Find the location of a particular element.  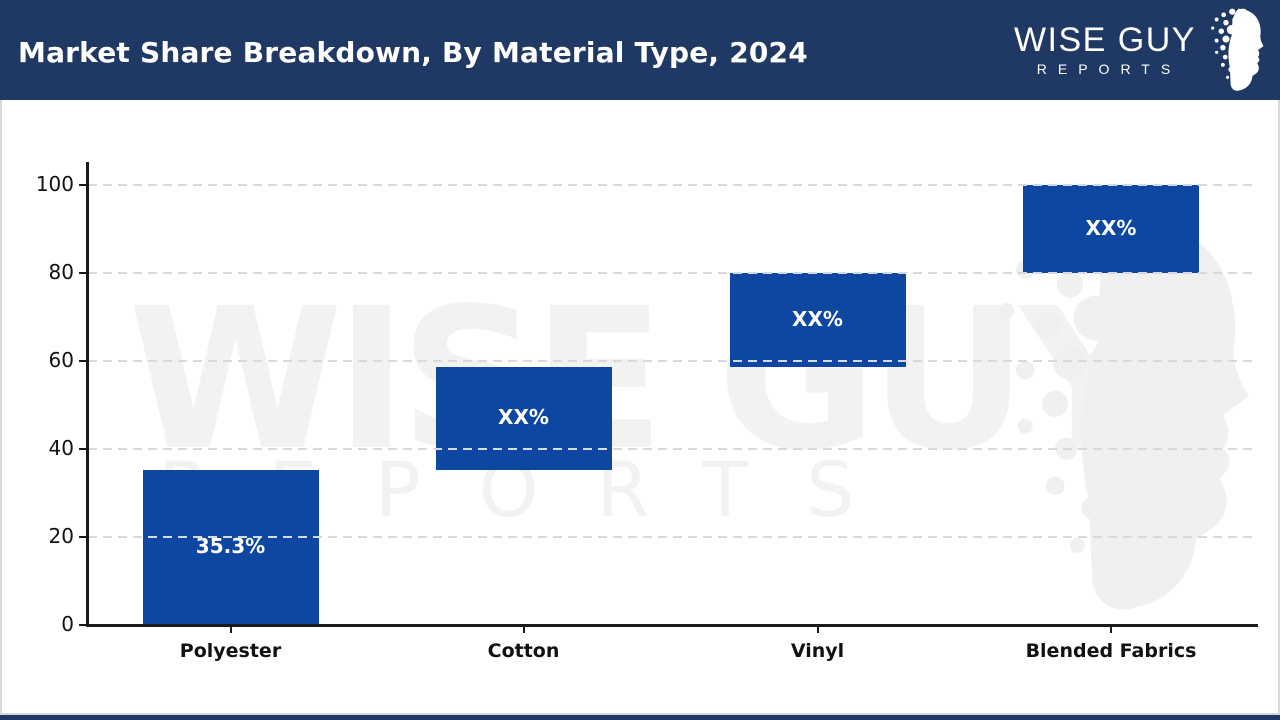

wiseguy-head-icon is located at coordinates (1237, 49).